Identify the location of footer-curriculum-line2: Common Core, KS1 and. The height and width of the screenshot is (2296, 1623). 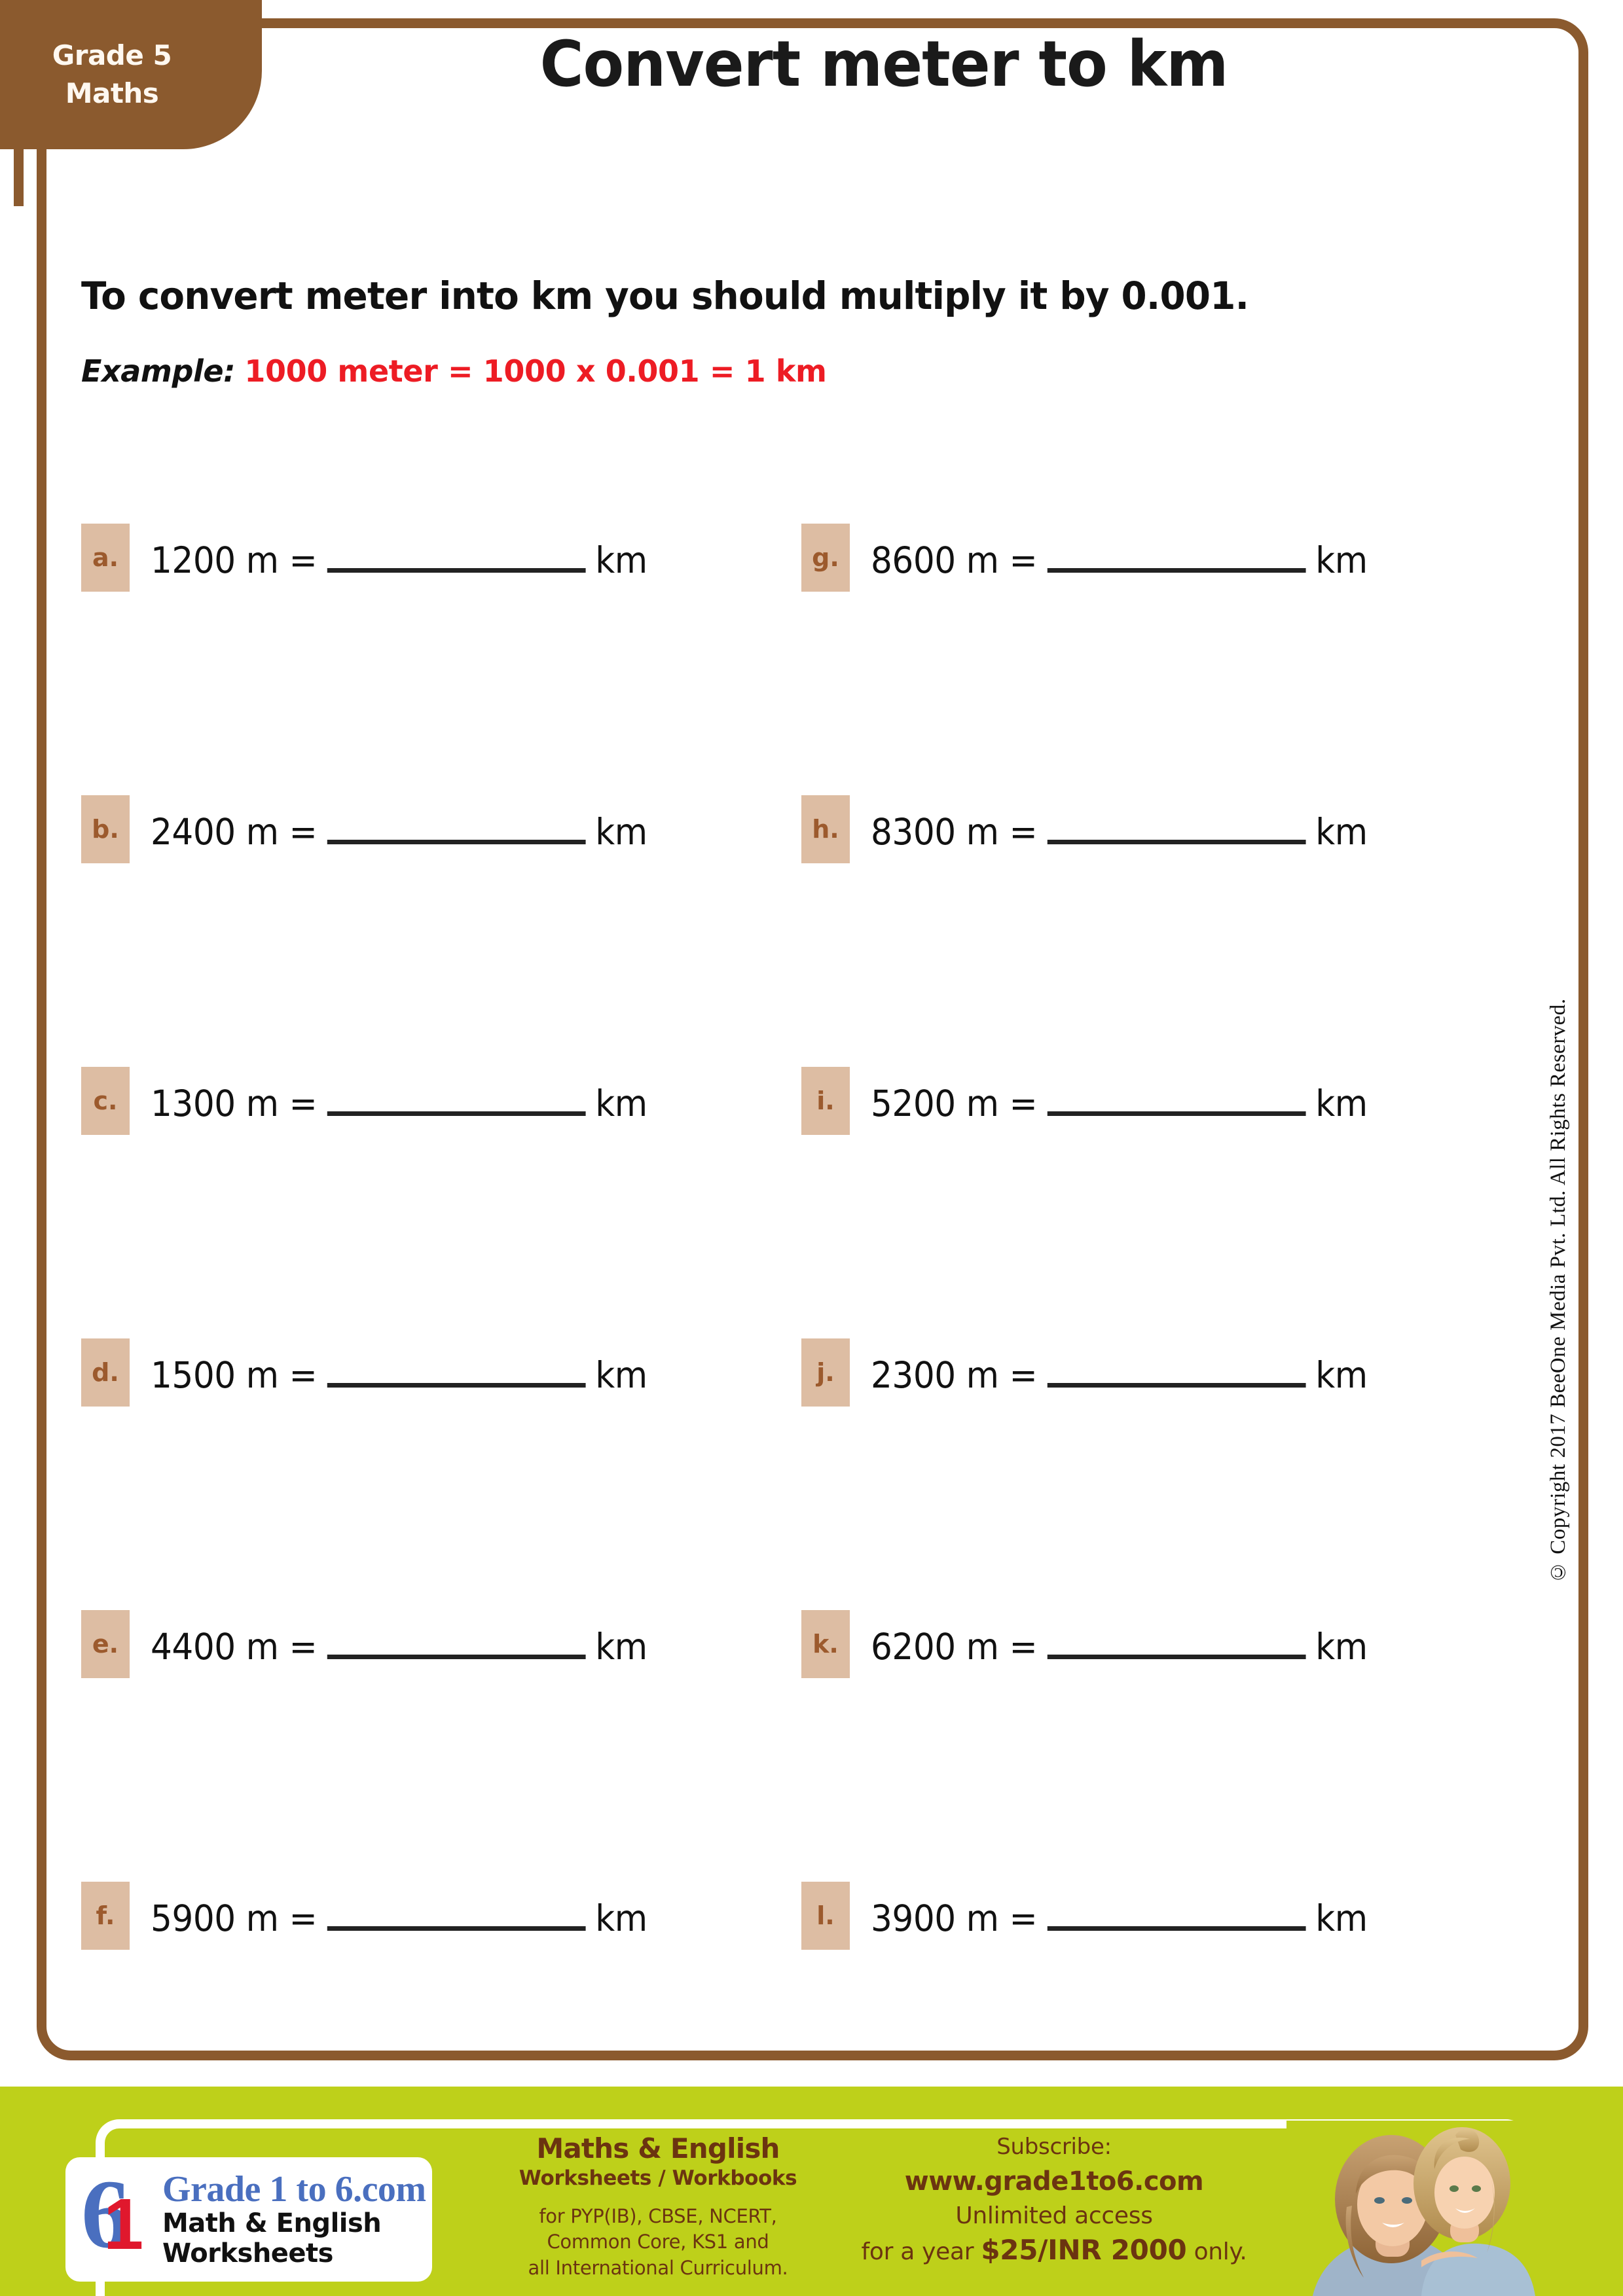
(658, 2242).